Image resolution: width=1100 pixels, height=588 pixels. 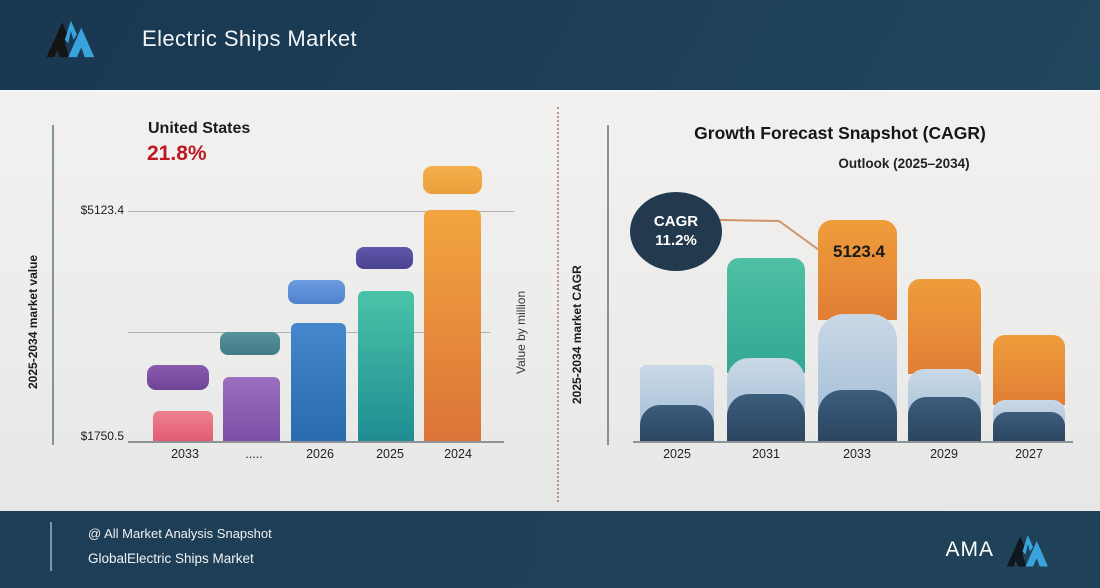 What do you see at coordinates (183, 426) in the screenshot?
I see `left-bar-2033` at bounding box center [183, 426].